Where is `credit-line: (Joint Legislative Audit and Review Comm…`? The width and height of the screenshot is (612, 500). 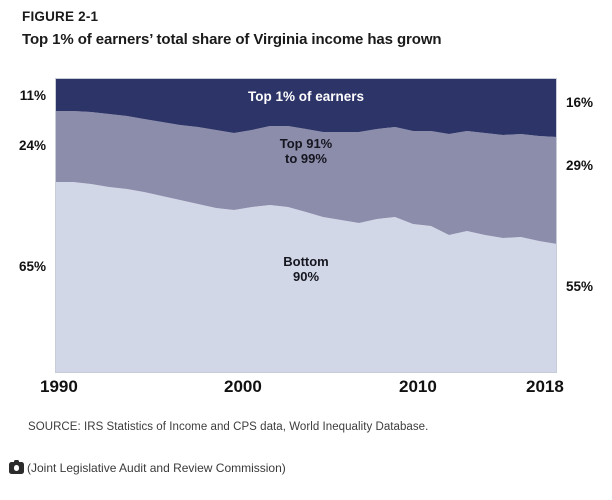
credit-line: (Joint Legislative Audit and Review Comm… is located at coordinates (147, 467).